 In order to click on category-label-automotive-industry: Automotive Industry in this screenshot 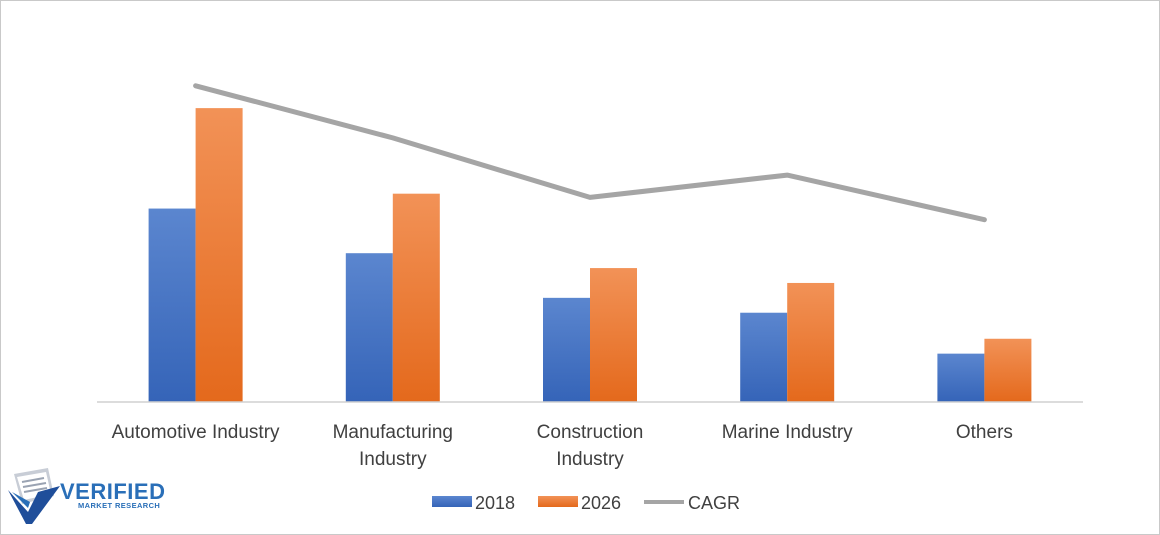, I will do `click(196, 432)`.